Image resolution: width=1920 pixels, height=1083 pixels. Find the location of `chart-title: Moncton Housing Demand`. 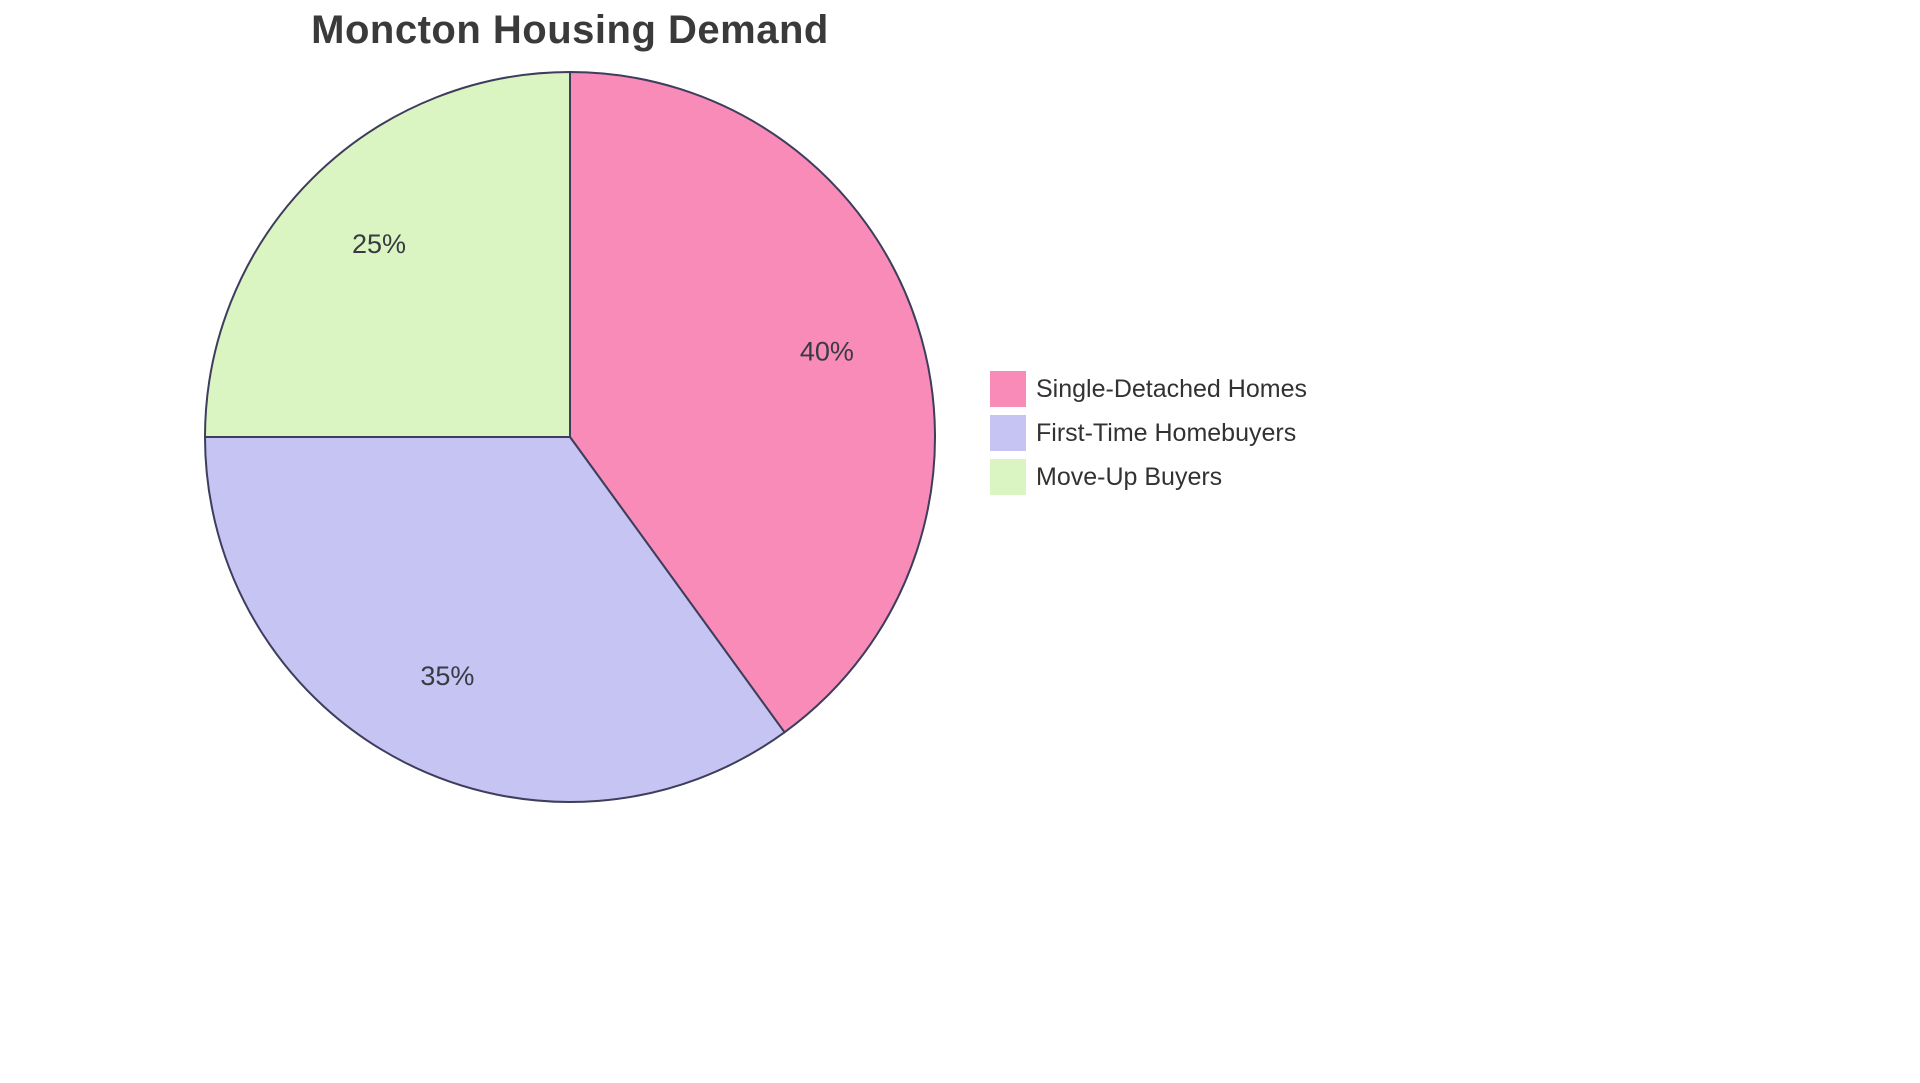

chart-title: Moncton Housing Demand is located at coordinates (570, 30).